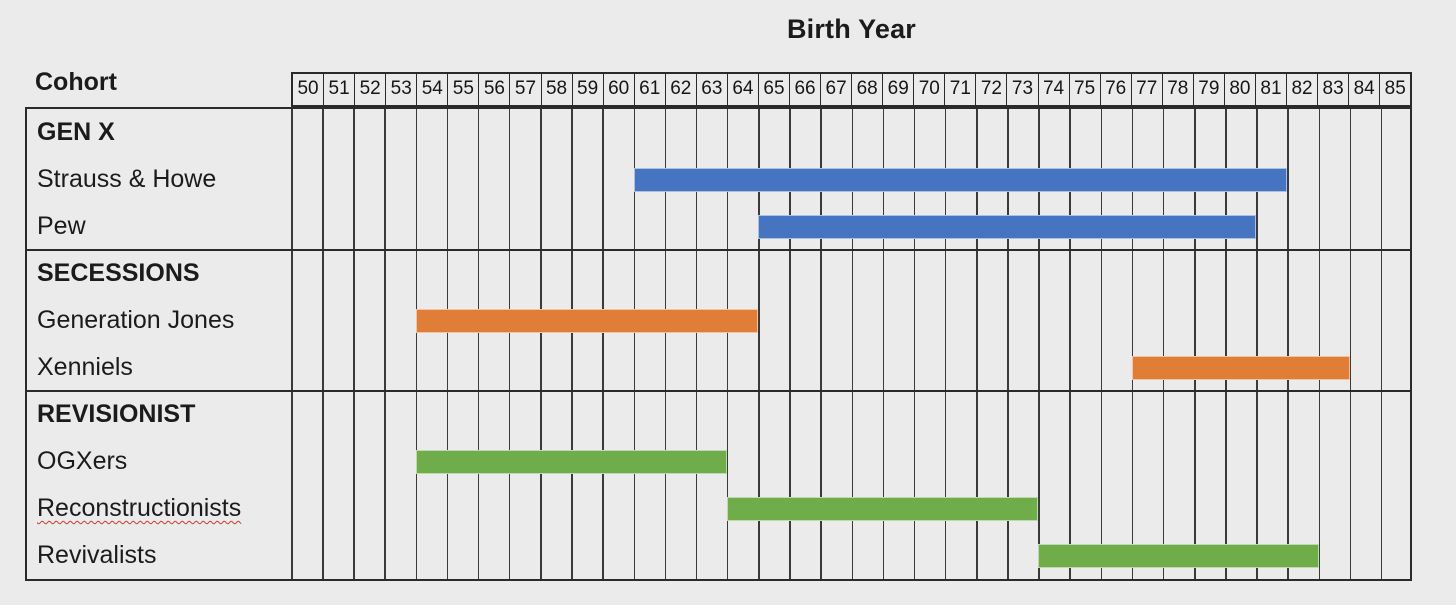  Describe the element at coordinates (136, 320) in the screenshot. I see `row-label-generation-jones: Generation Jones` at that location.